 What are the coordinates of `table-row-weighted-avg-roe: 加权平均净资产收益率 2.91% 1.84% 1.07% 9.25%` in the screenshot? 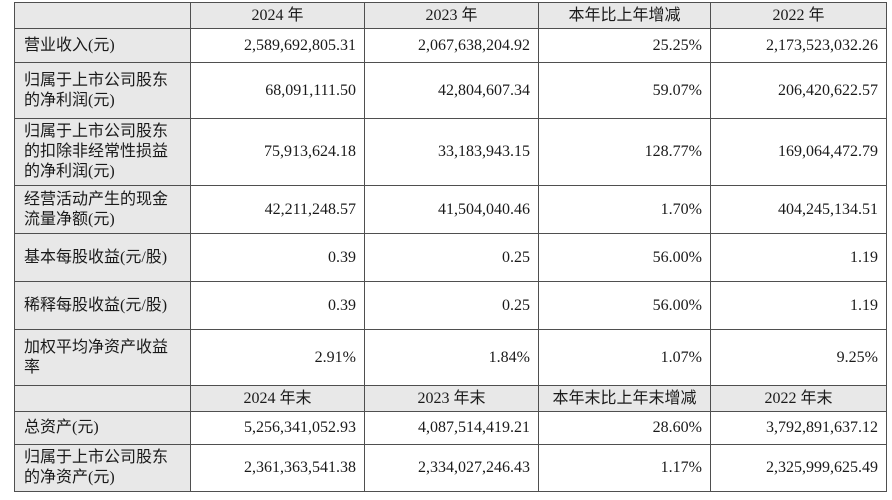 It's located at (450, 357).